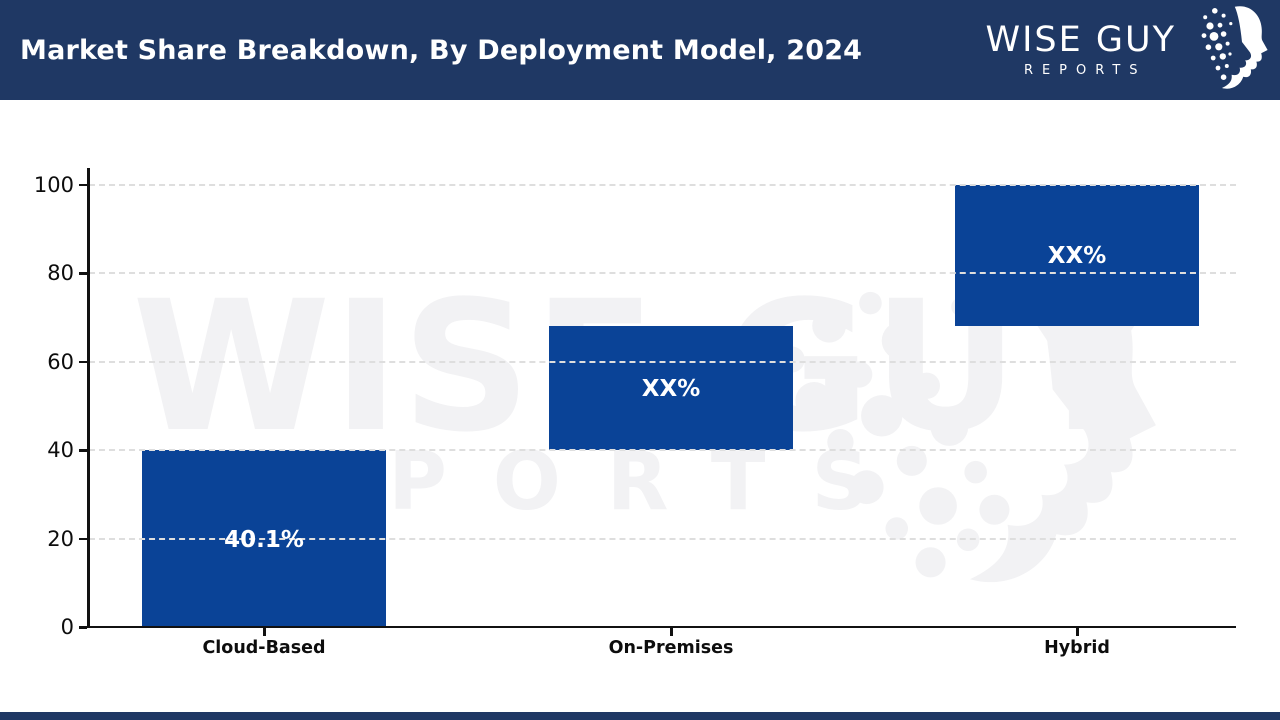  Describe the element at coordinates (1224, 50) in the screenshot. I see `logo-face-icon` at that location.